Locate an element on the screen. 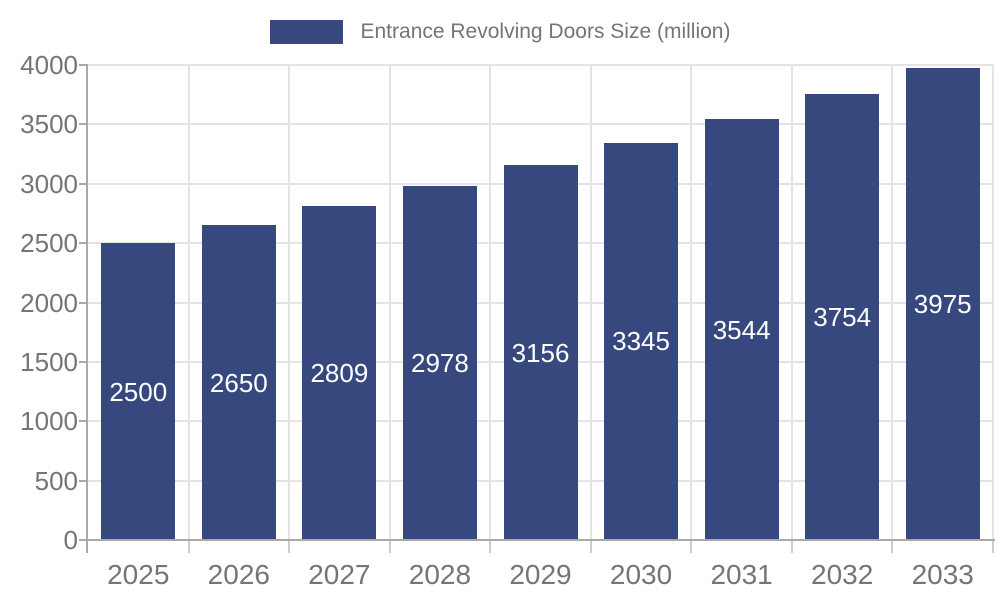 This screenshot has width=1000, height=600. bar-value-label: 3544 is located at coordinates (741, 329).